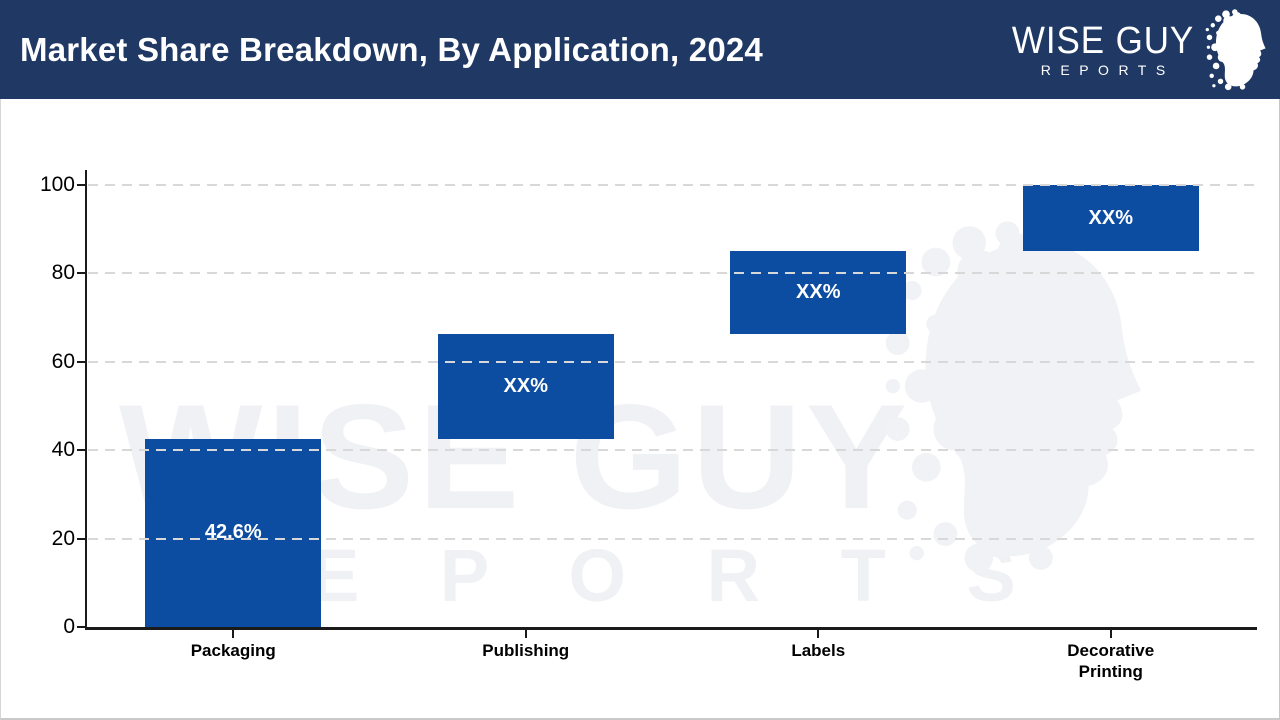 This screenshot has height=720, width=1280. I want to click on bar-value-label: 42.6%, so click(233, 532).